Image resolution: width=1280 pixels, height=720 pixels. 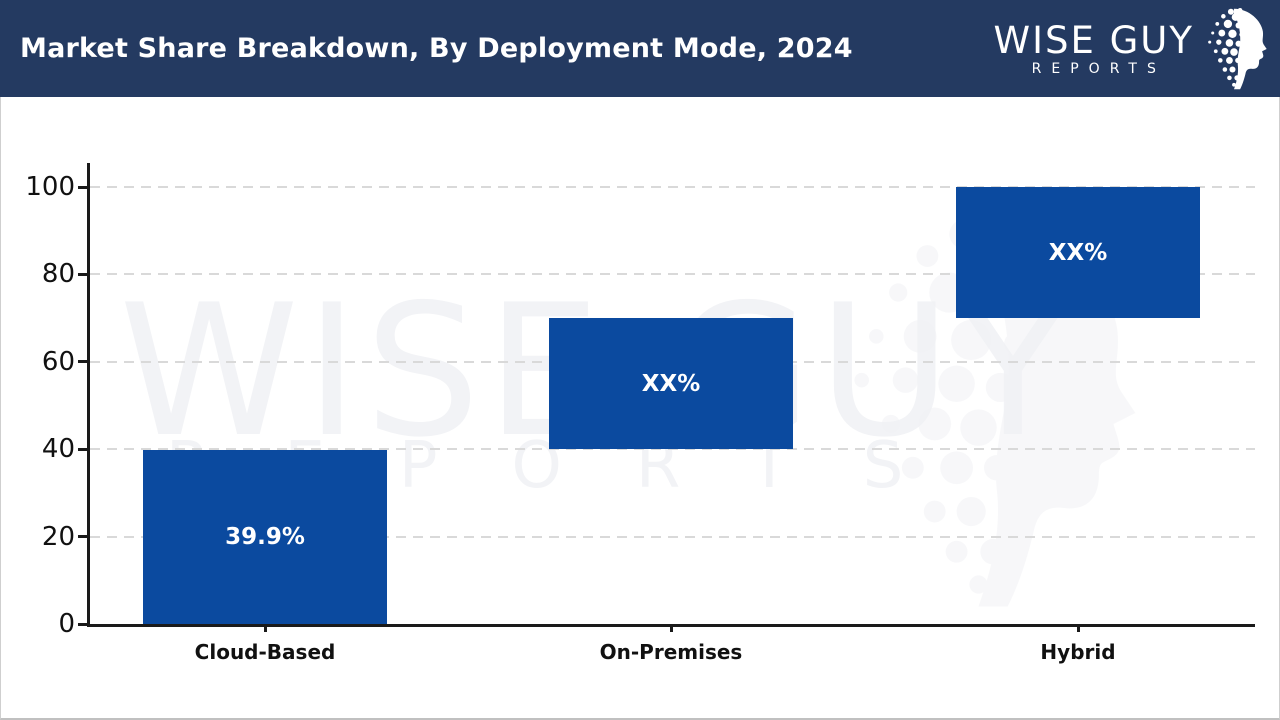 I want to click on y-tick-label-0: 0, so click(x=66, y=624).